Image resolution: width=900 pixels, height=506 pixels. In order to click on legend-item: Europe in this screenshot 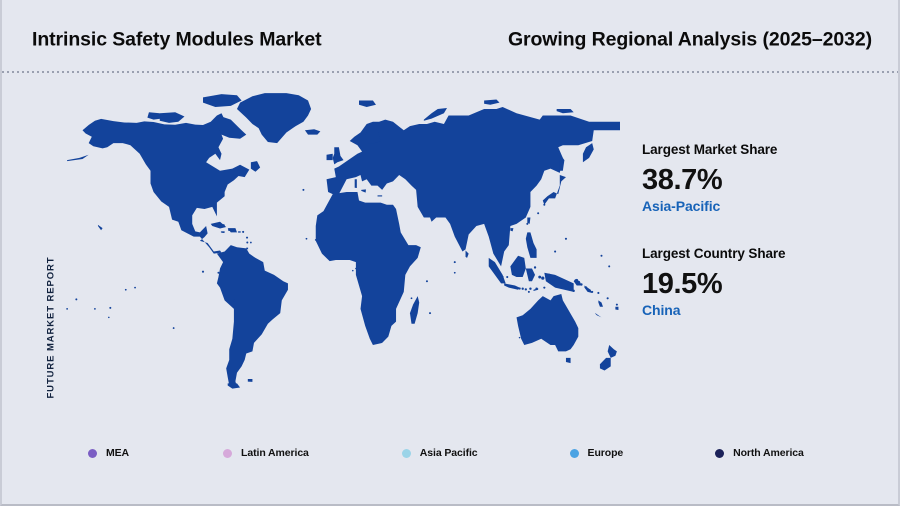, I will do `click(596, 453)`.